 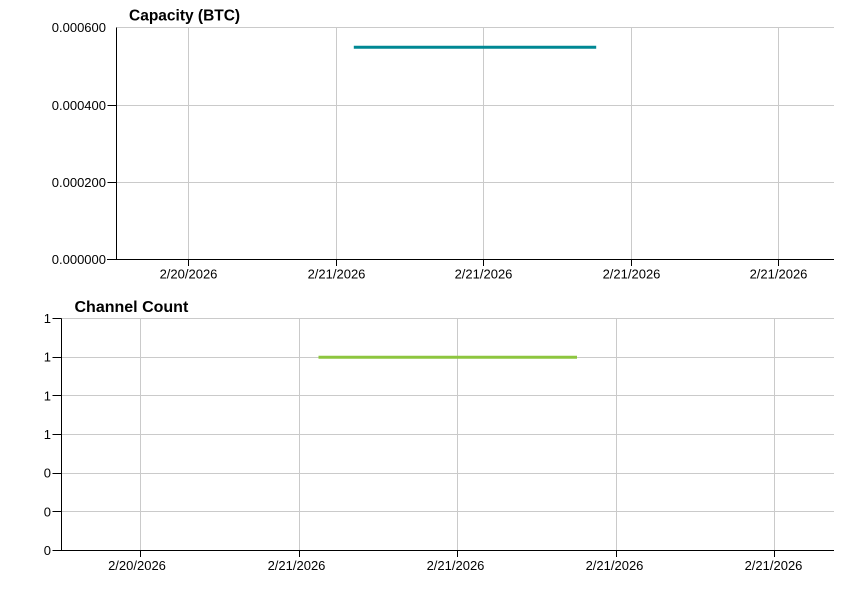 What do you see at coordinates (132, 307) in the screenshot?
I see `svg-text: Channel Count` at bounding box center [132, 307].